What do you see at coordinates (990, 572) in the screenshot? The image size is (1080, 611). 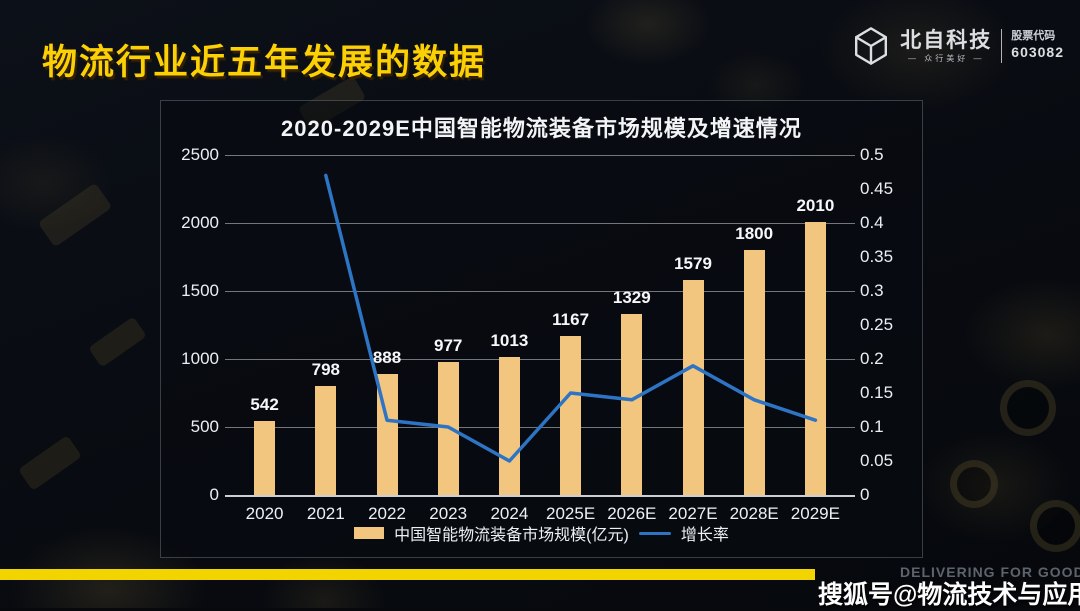 I see `footer-tagline: DELIVERING FOR GOOD` at bounding box center [990, 572].